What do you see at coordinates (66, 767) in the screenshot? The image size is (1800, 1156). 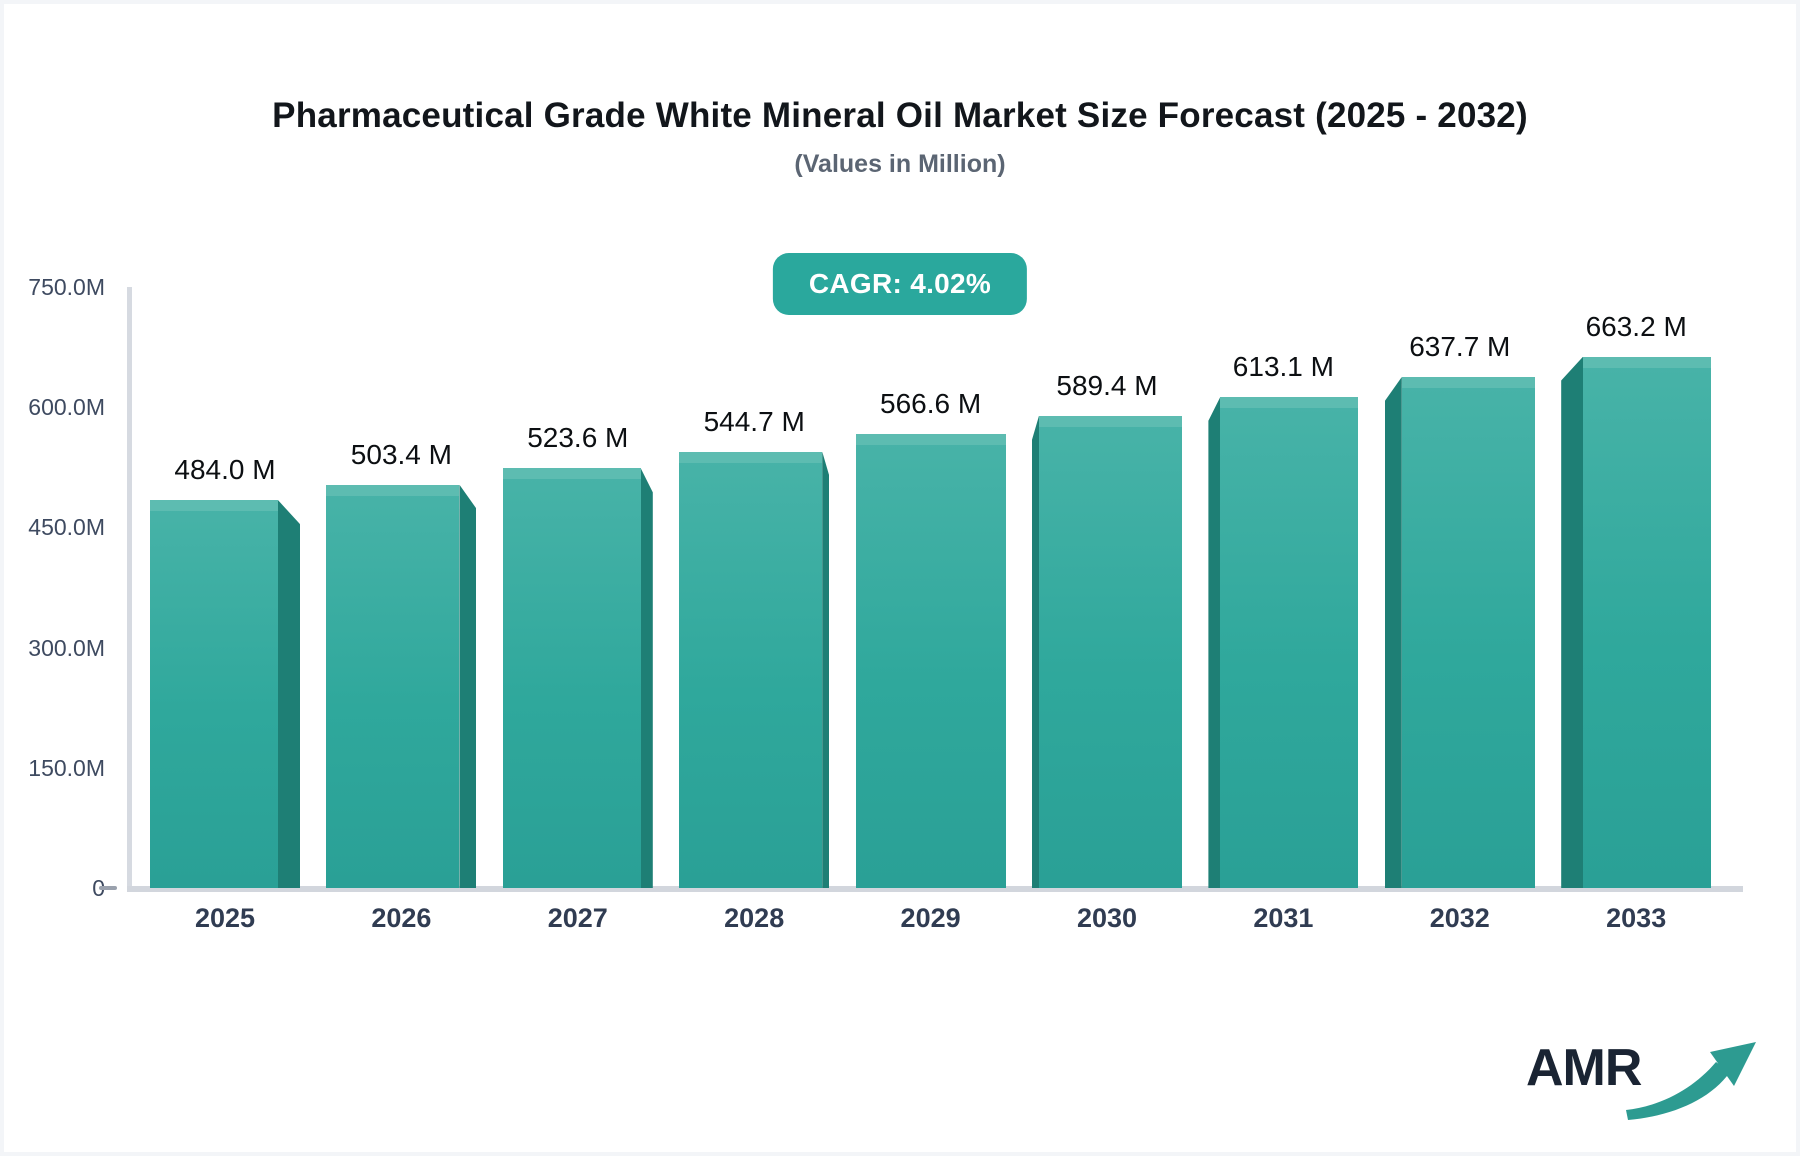 I see `y-axis-label: 150.0M` at bounding box center [66, 767].